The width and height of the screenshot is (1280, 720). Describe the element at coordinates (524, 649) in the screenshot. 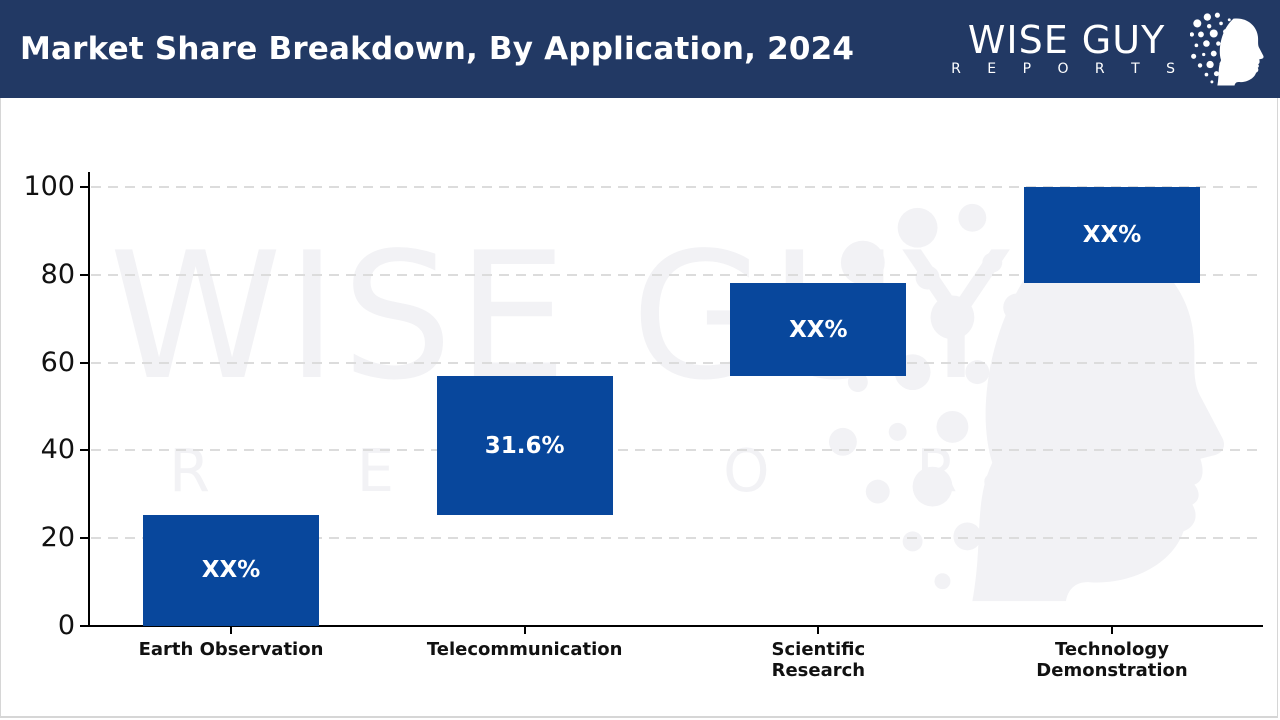

I see `x-category-label: Telecommunication` at that location.